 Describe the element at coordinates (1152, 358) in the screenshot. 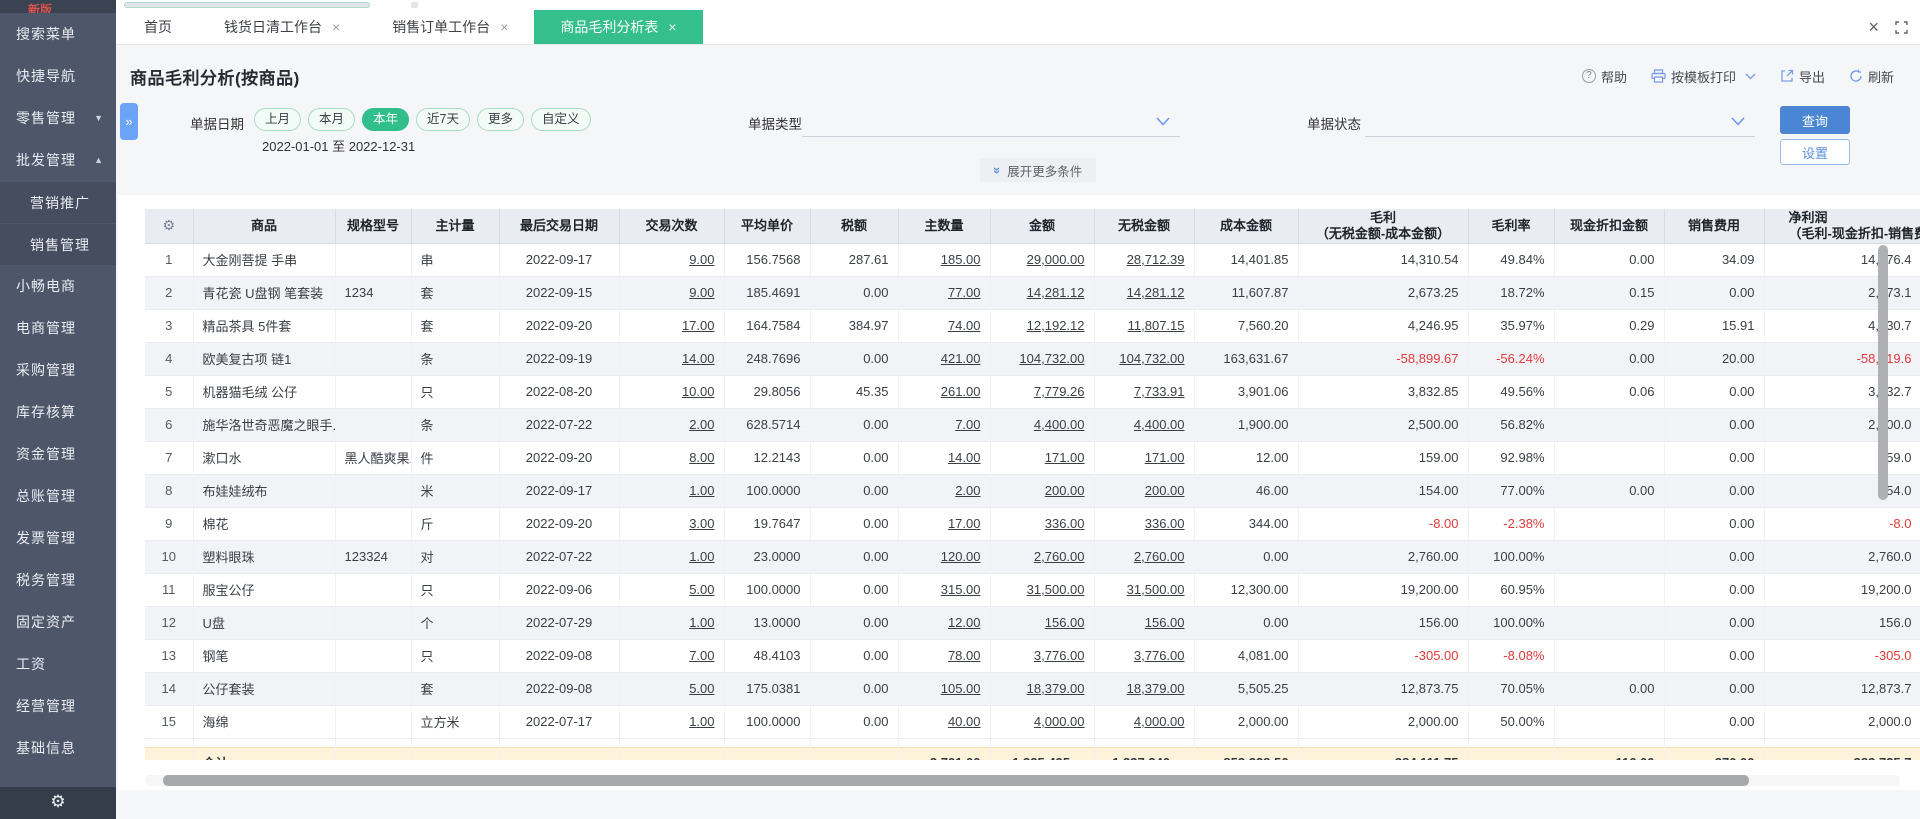

I see `cell-link: 104,732.00` at that location.